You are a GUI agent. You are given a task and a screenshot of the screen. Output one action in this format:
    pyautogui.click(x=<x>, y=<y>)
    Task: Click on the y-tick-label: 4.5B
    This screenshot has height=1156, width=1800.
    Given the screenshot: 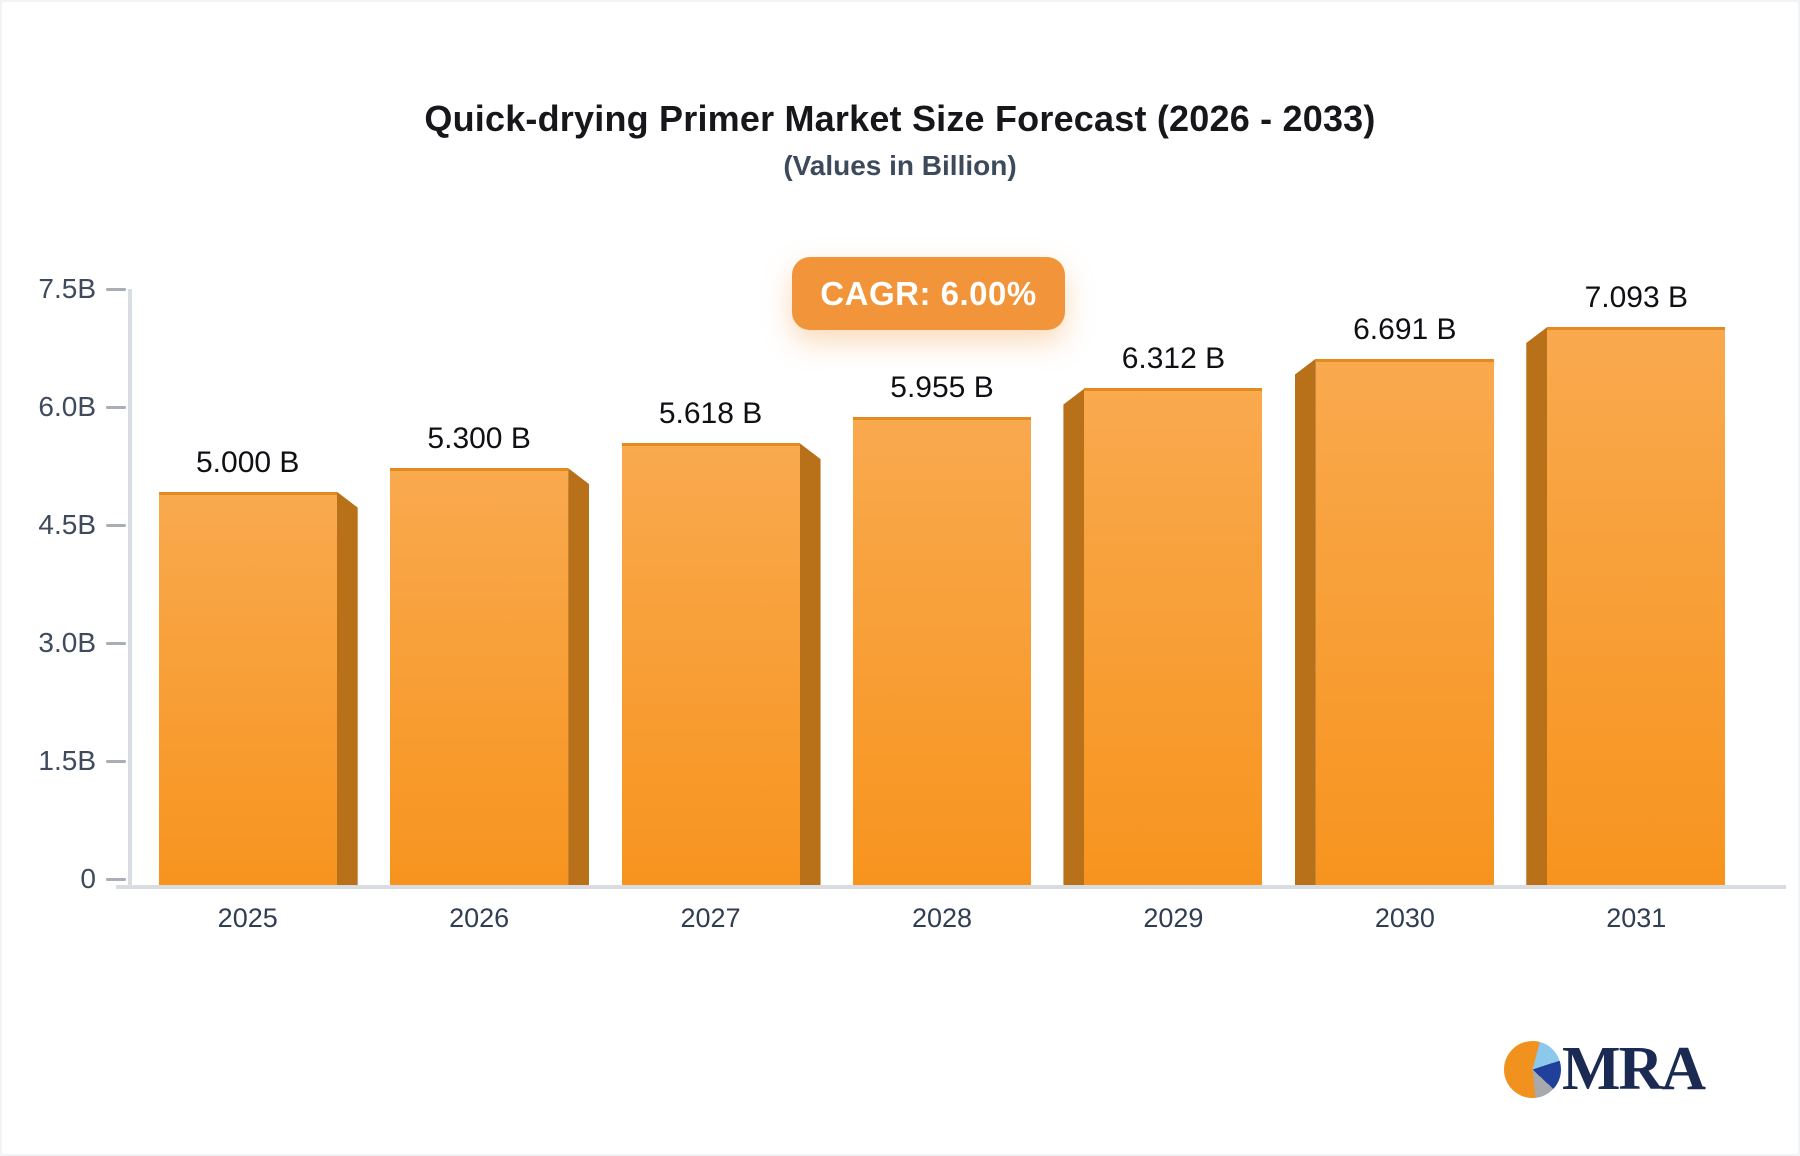 What is the action you would take?
    pyautogui.click(x=67, y=524)
    